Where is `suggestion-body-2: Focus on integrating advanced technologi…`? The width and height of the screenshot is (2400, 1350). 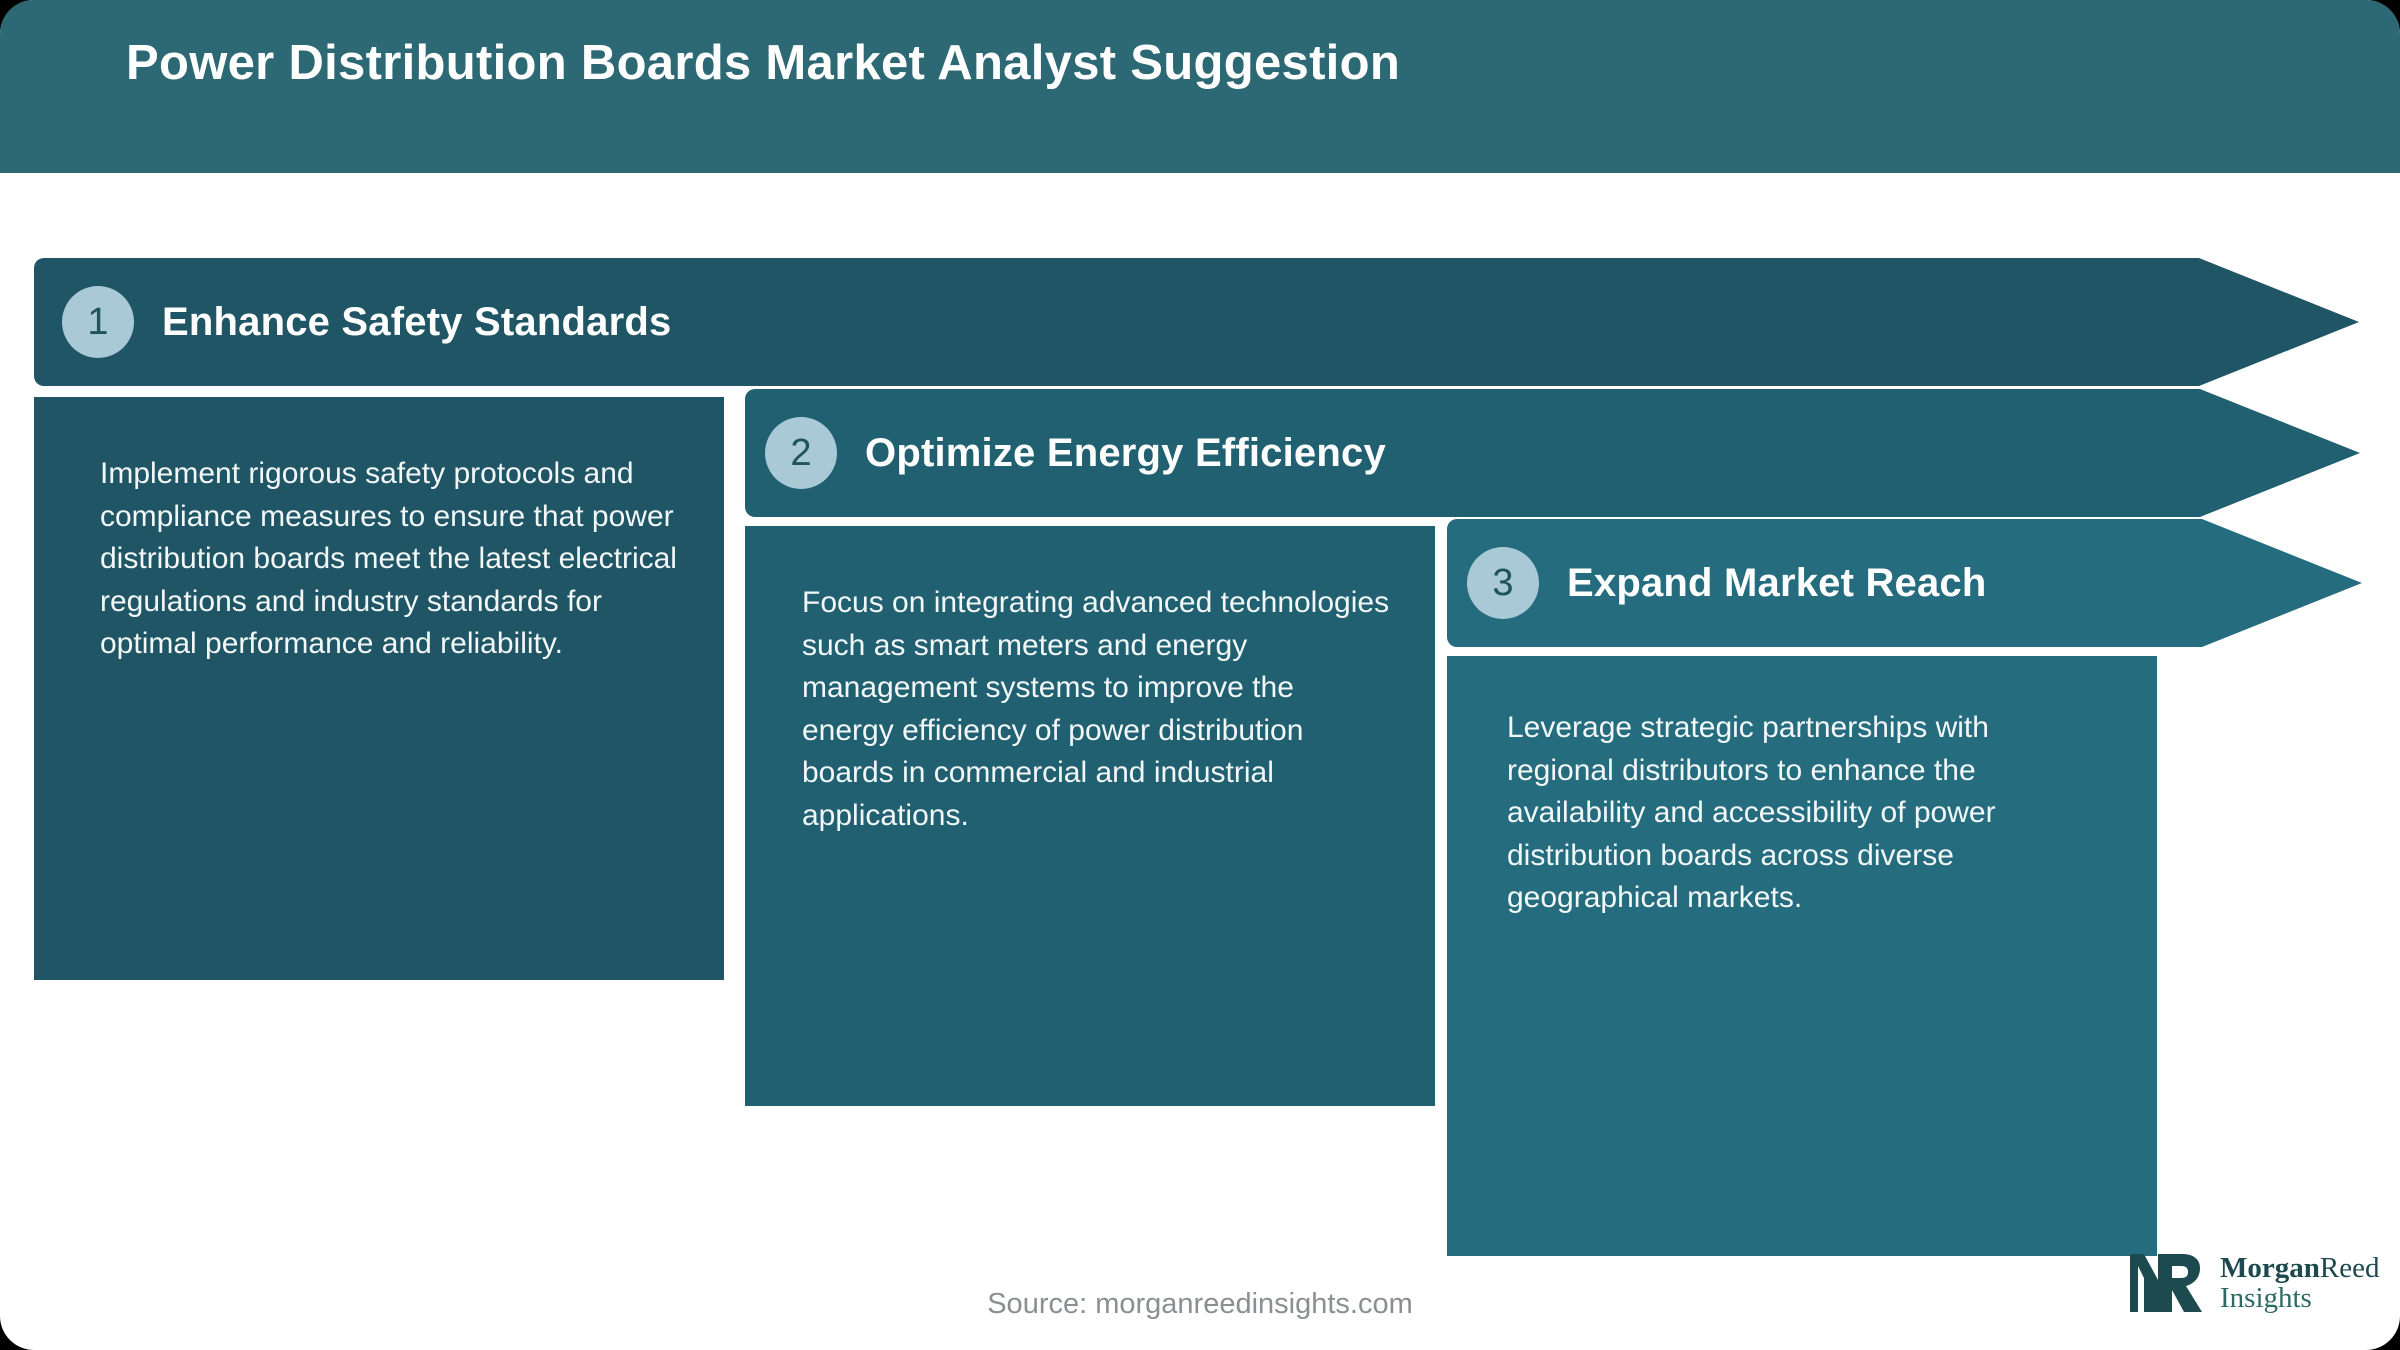
suggestion-body-2: Focus on integrating advanced technologi… is located at coordinates (1096, 709).